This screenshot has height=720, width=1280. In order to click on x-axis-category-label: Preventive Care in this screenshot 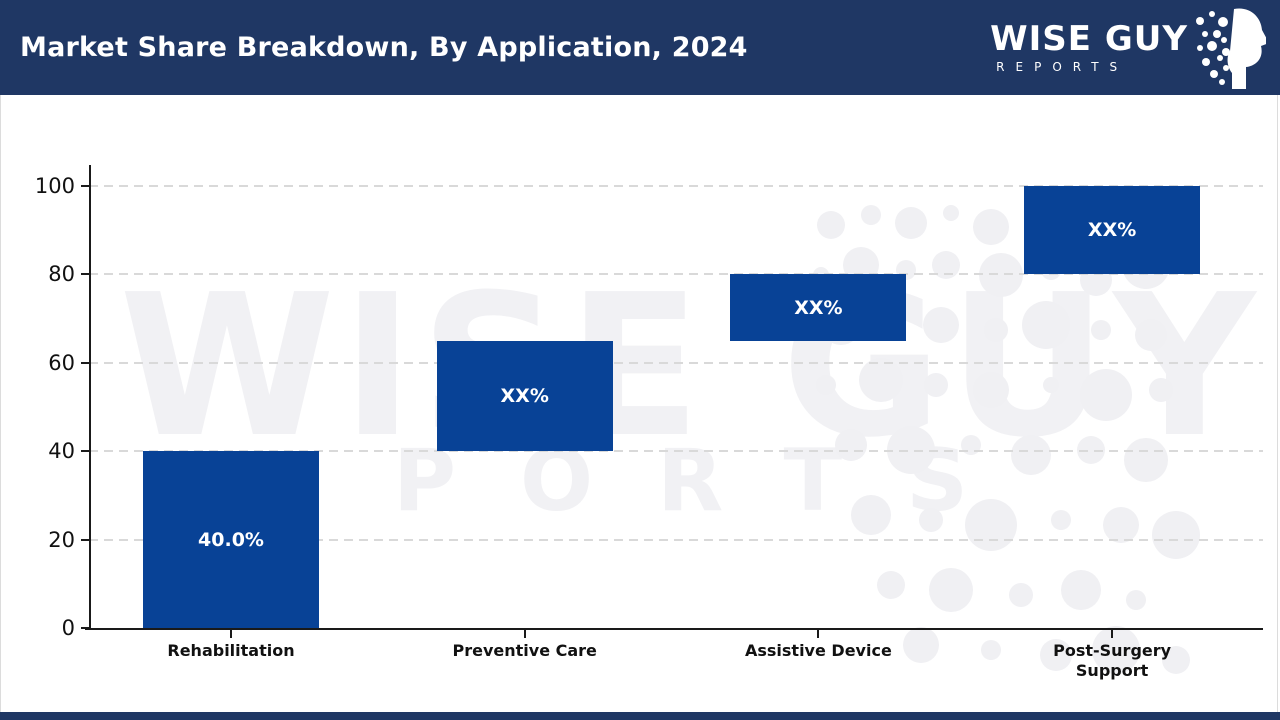, I will do `click(524, 650)`.